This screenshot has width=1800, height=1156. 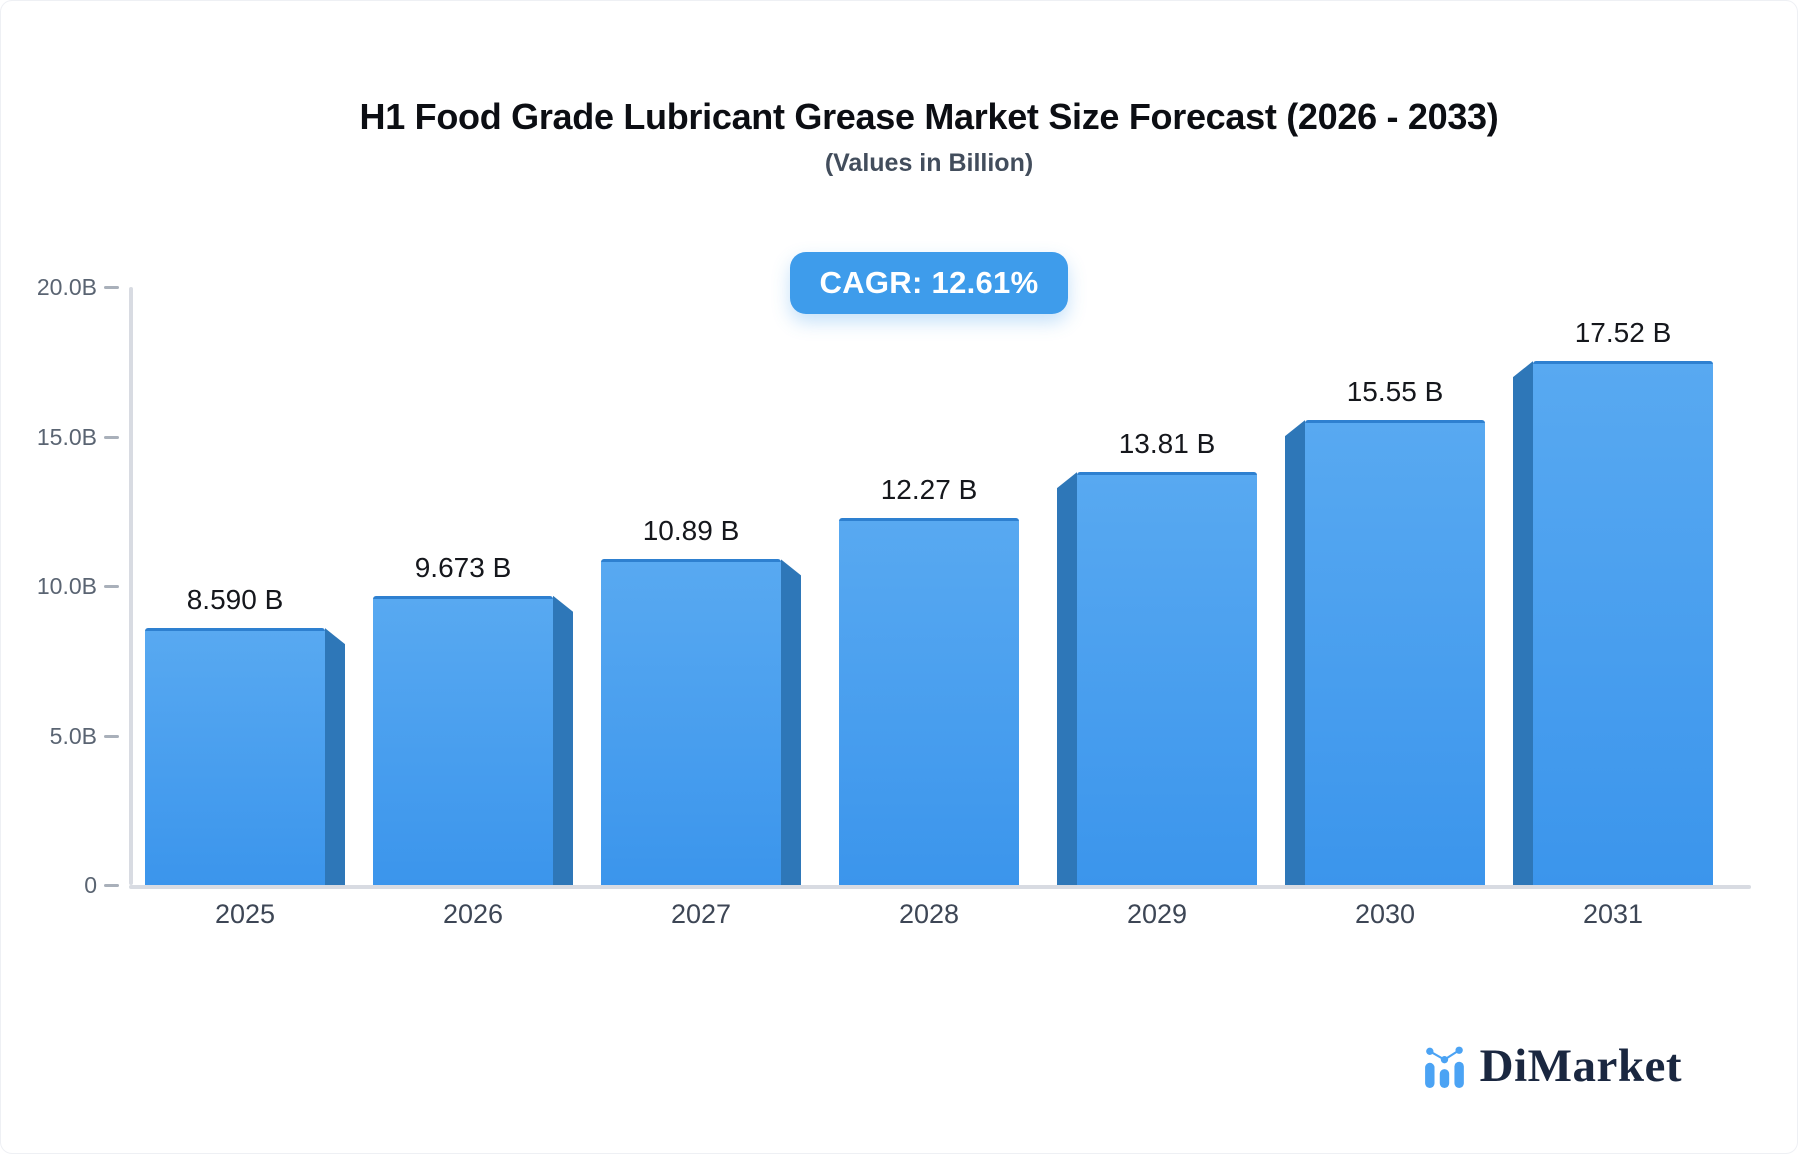 I want to click on x-tick-label: 2029, so click(x=1157, y=914).